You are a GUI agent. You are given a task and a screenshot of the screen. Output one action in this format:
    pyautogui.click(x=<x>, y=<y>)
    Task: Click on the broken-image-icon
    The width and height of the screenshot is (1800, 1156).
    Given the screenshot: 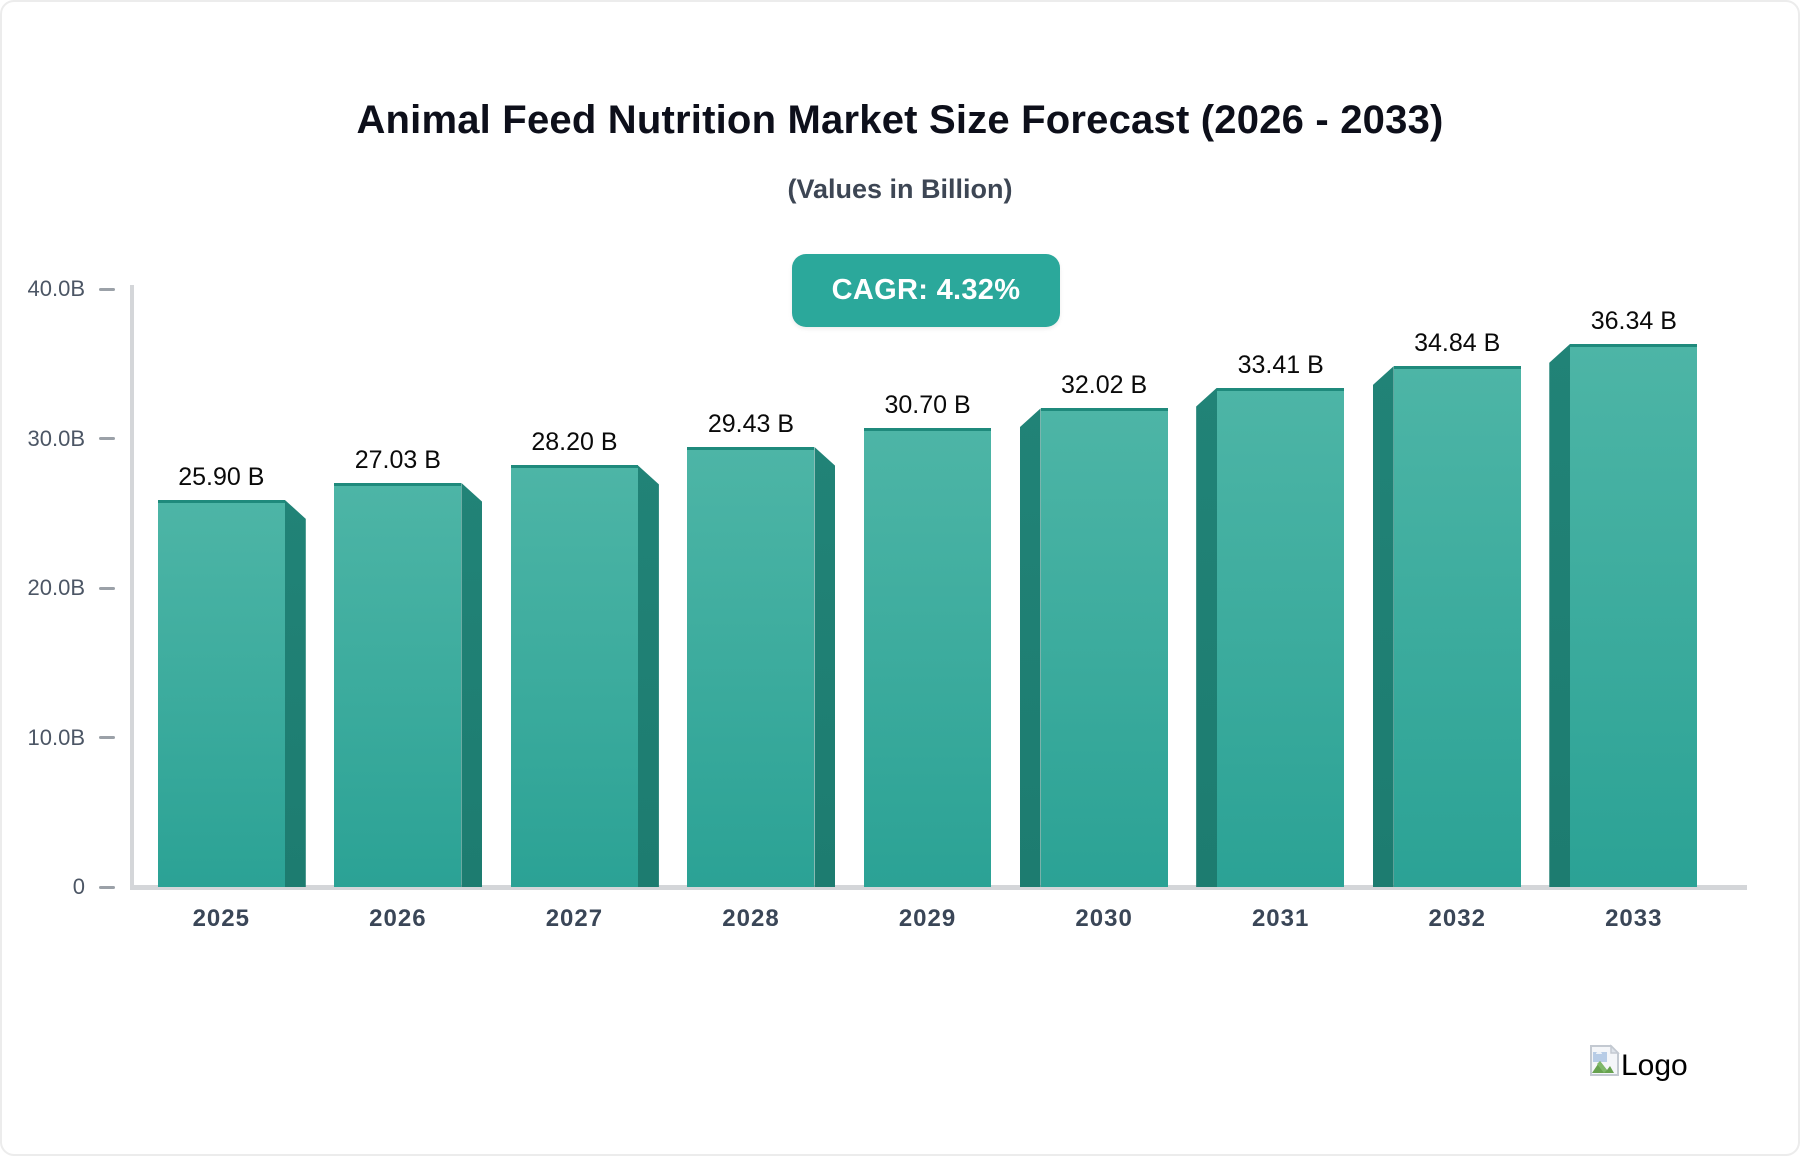 What is the action you would take?
    pyautogui.click(x=1604, y=1063)
    